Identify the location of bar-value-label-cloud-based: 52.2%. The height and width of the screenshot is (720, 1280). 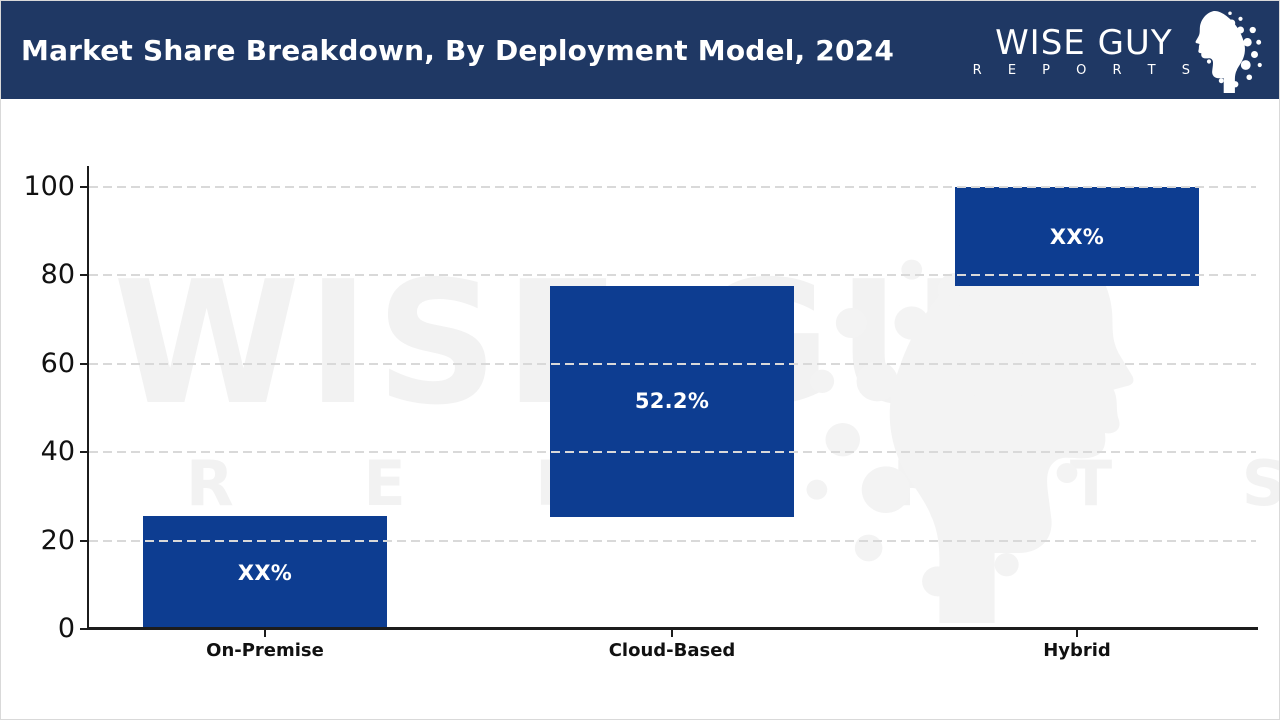
(672, 401).